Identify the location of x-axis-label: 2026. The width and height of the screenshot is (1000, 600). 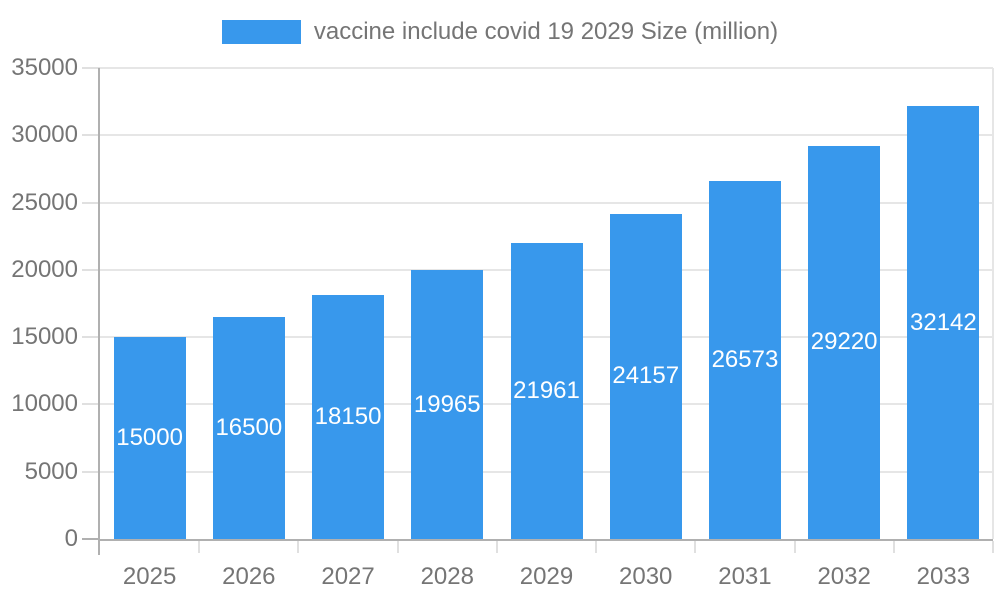
(249, 576).